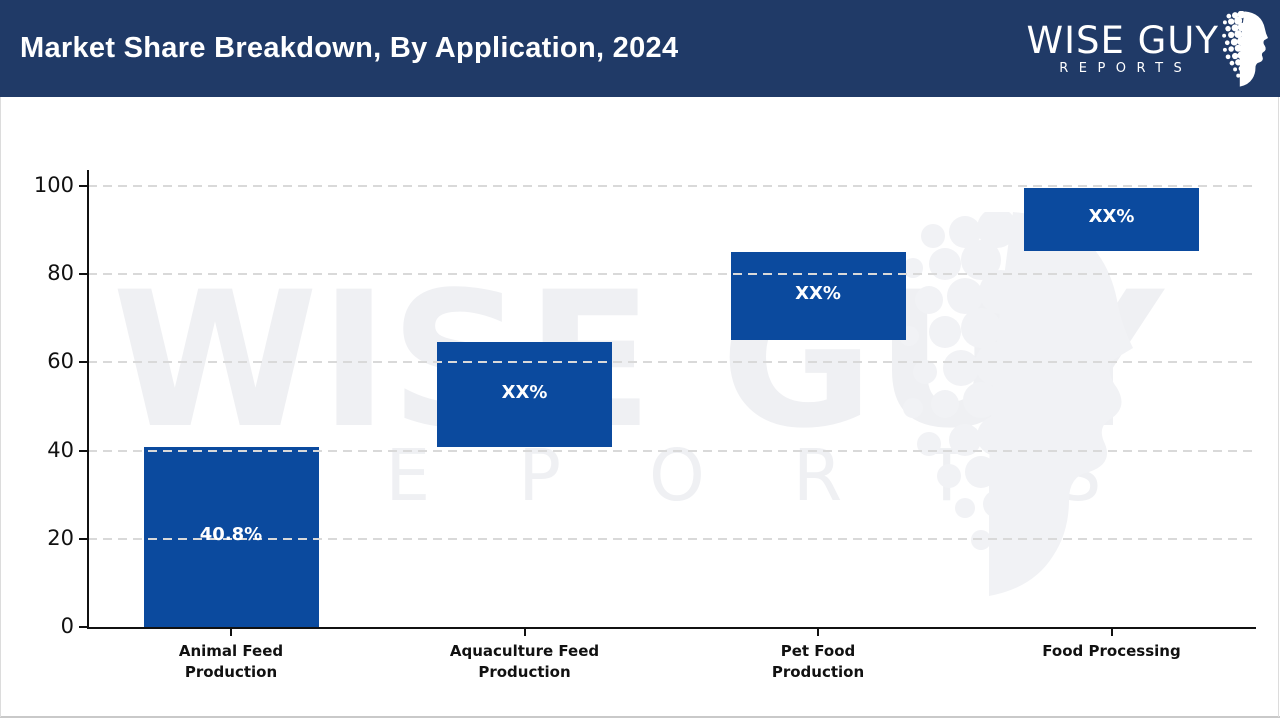 Image resolution: width=1280 pixels, height=720 pixels. What do you see at coordinates (60, 273) in the screenshot?
I see `y-tick-label-80: 80` at bounding box center [60, 273].